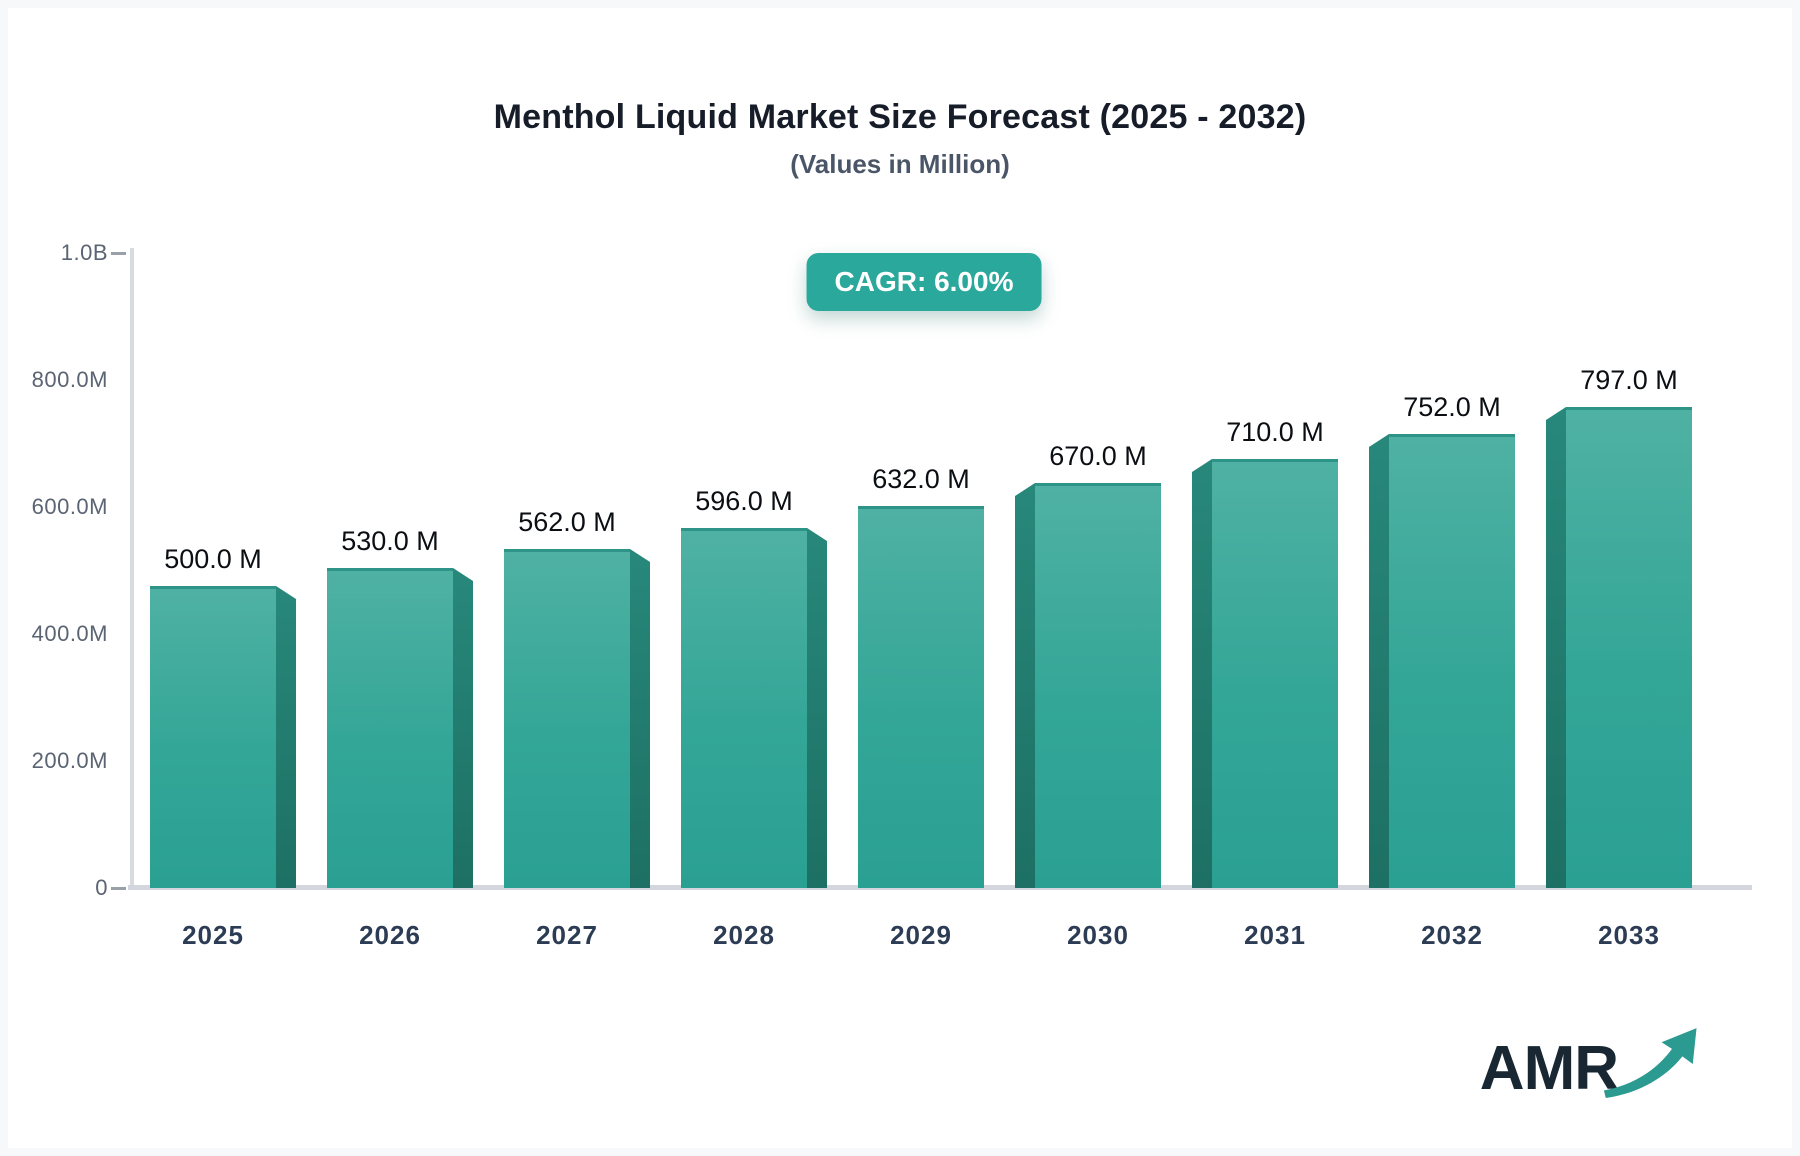 Image resolution: width=1800 pixels, height=1156 pixels. Describe the element at coordinates (390, 541) in the screenshot. I see `bar-value-label: 530.0 M` at that location.